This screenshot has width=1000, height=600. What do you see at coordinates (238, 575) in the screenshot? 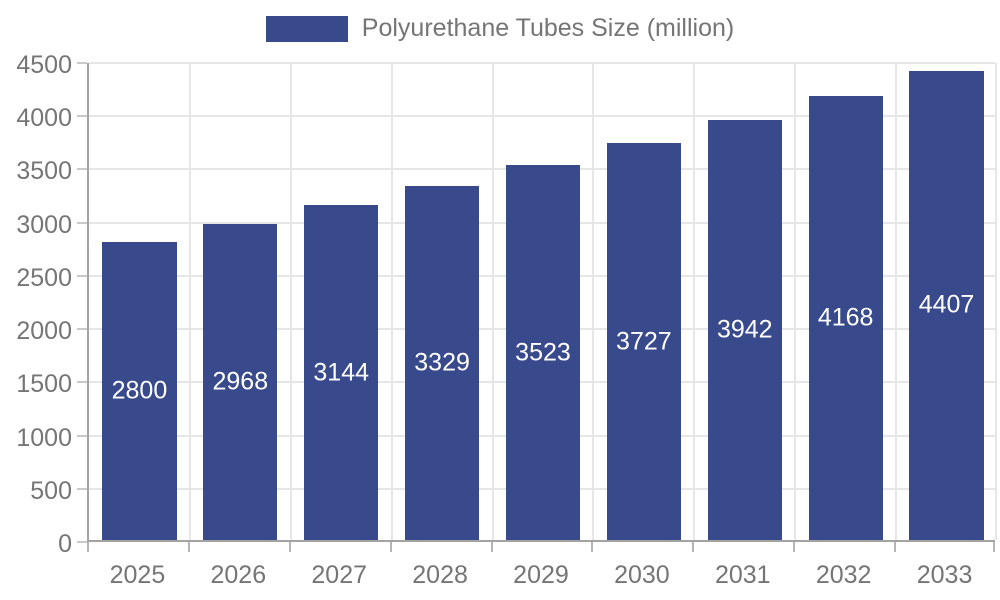
I see `x-axis-tick-label: 2026` at bounding box center [238, 575].